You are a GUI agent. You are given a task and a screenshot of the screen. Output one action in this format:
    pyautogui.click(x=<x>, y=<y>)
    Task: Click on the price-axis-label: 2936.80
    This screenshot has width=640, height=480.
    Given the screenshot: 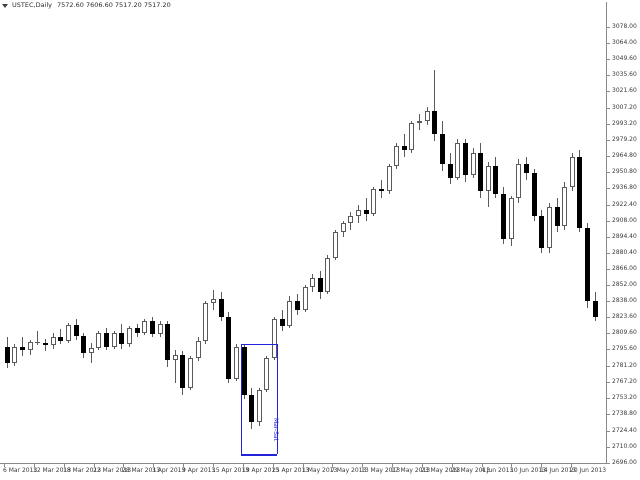 What is the action you would take?
    pyautogui.click(x=624, y=187)
    